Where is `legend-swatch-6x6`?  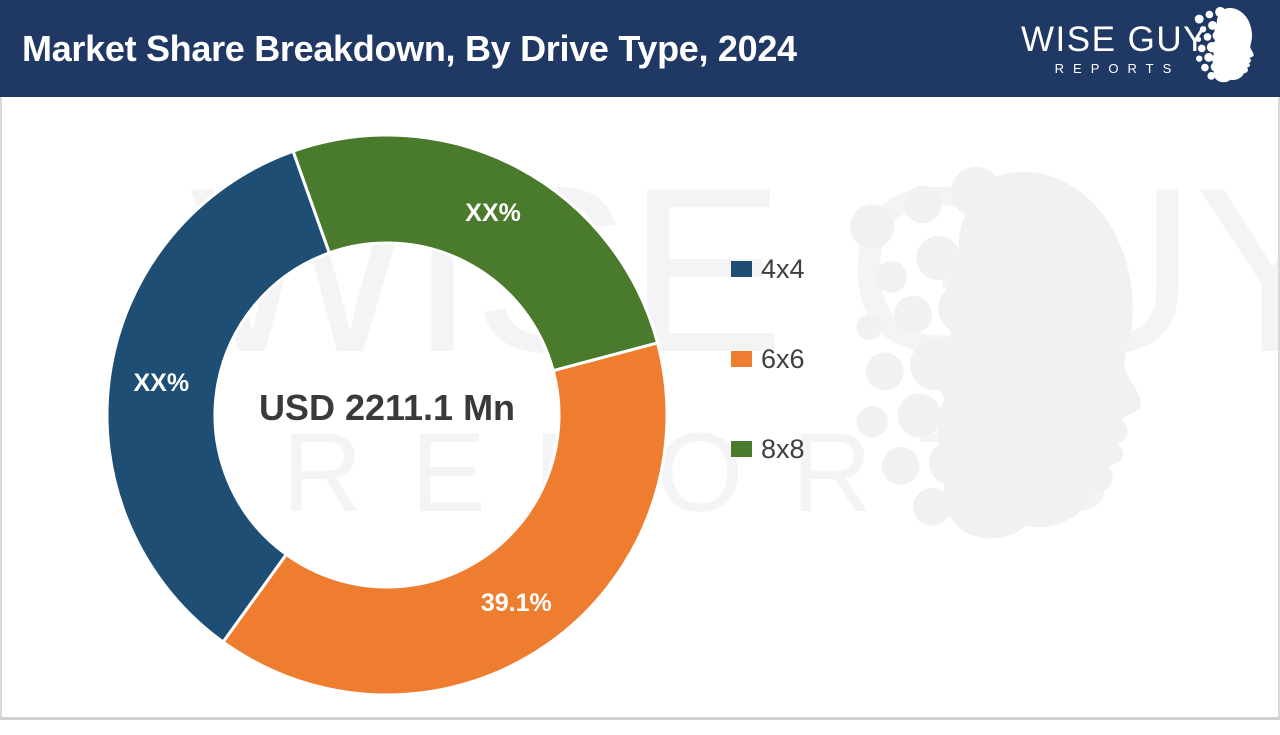
legend-swatch-6x6 is located at coordinates (741, 359).